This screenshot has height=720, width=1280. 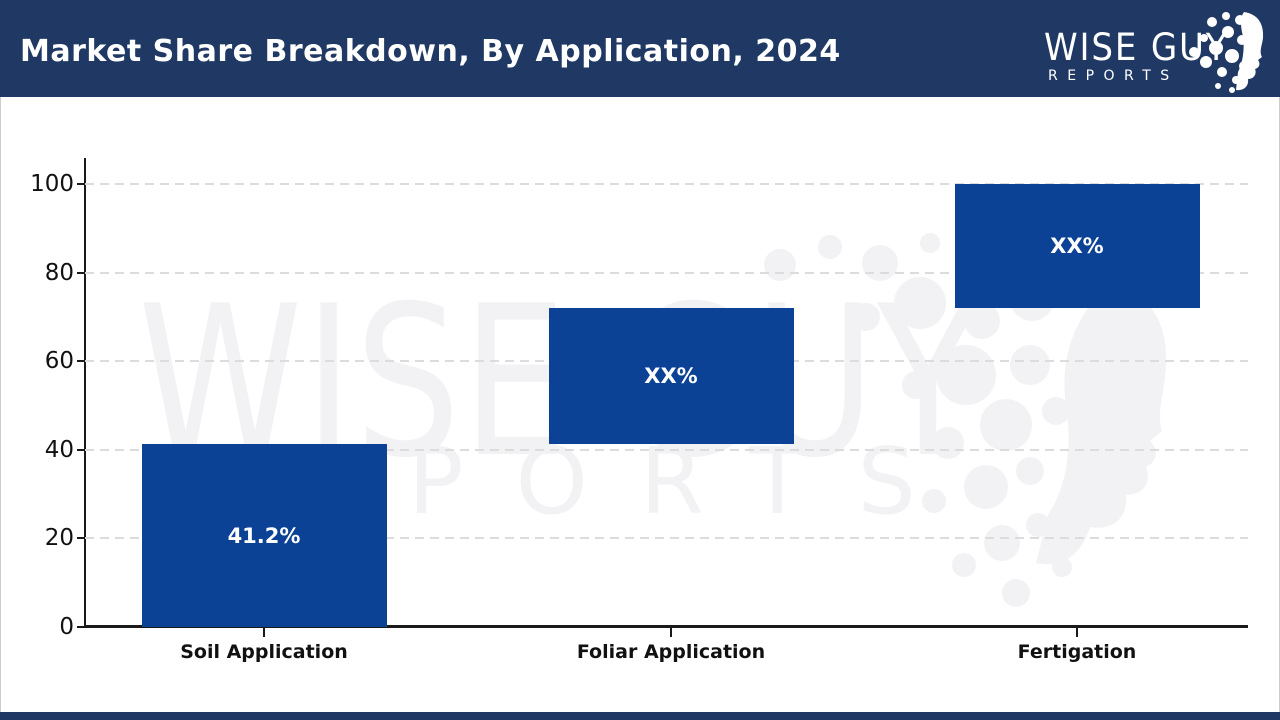 What do you see at coordinates (1138, 50) in the screenshot?
I see `brand-logo: WISE GUY REPORTS` at bounding box center [1138, 50].